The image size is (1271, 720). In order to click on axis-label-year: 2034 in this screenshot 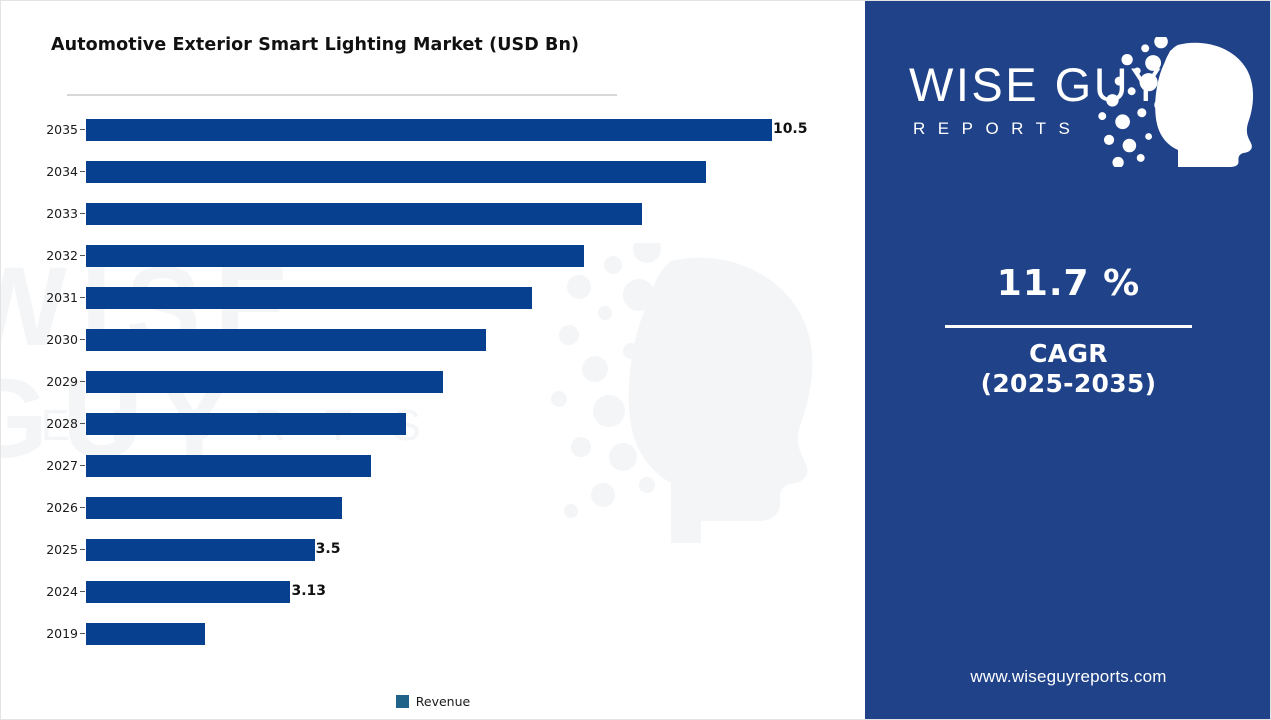, I will do `click(62, 171)`.